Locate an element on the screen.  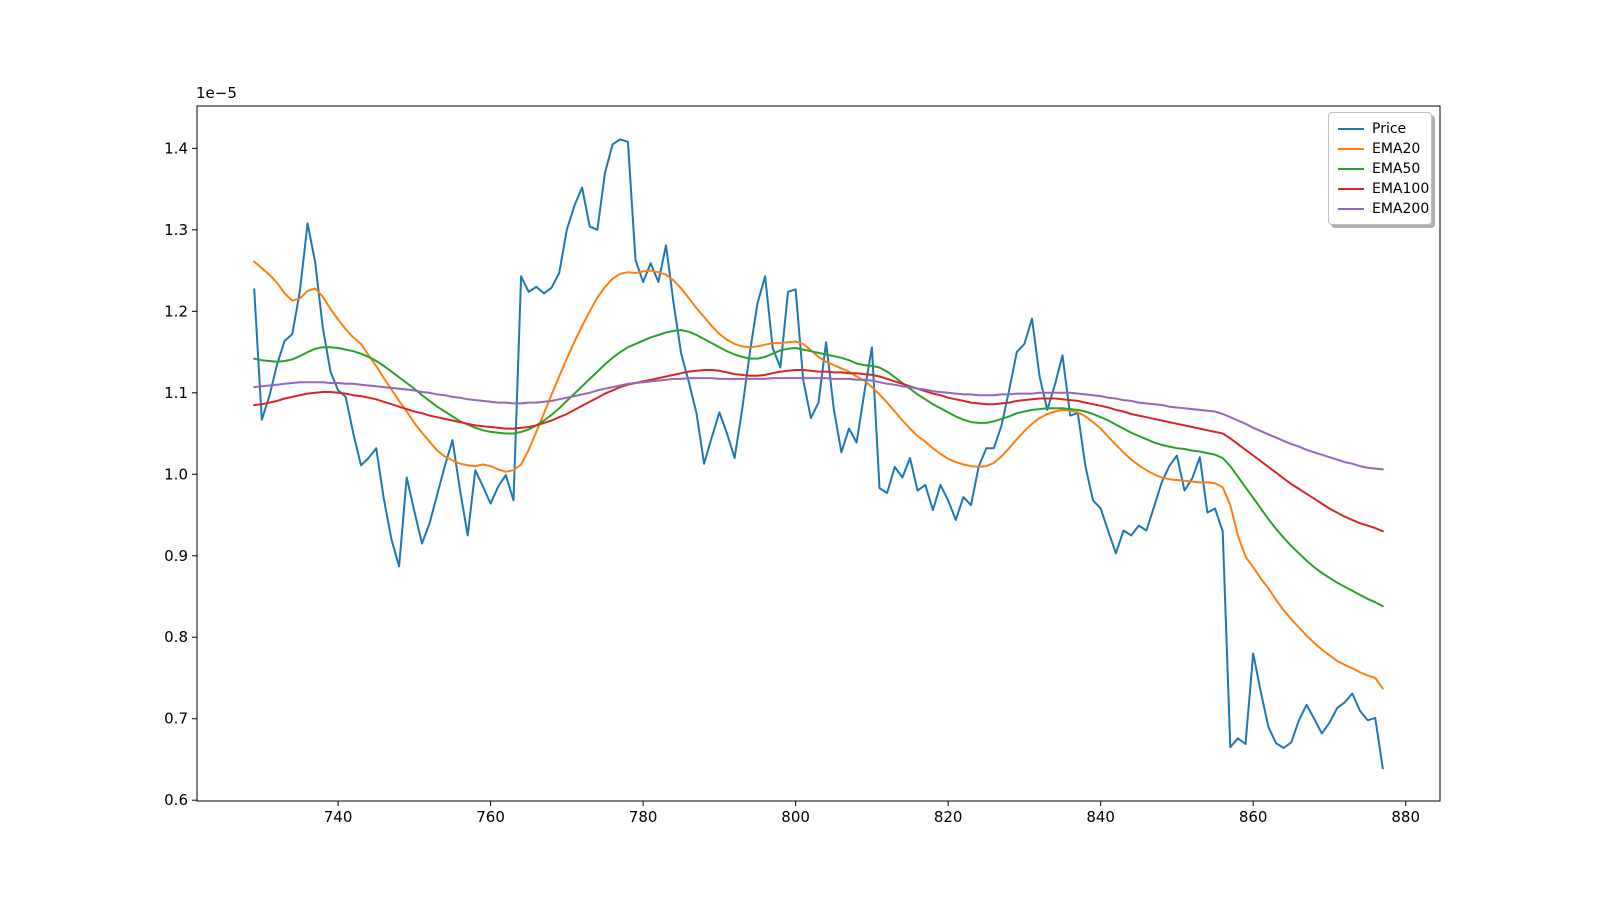
legend-label-ema200: EMA200 is located at coordinates (1401, 208).